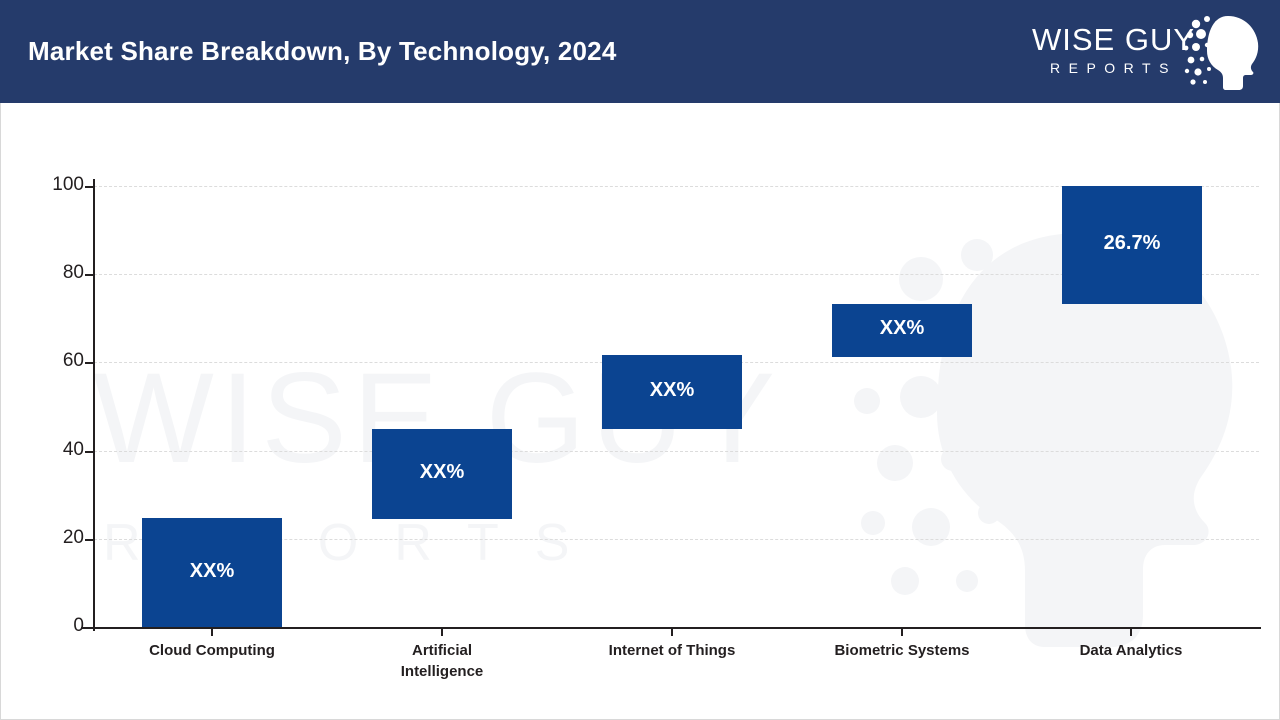 The width and height of the screenshot is (1280, 720). Describe the element at coordinates (902, 631) in the screenshot. I see `x-tick-biometric-systems` at that location.